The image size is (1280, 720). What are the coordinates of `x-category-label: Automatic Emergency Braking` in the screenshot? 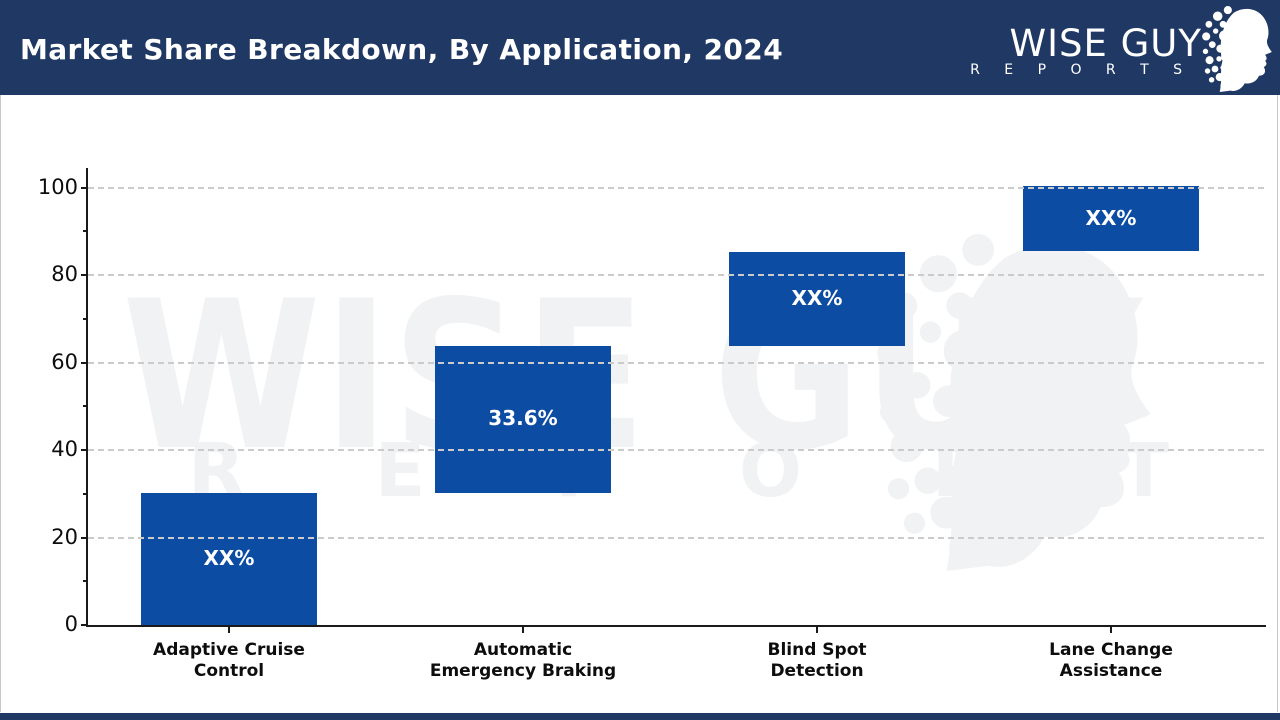 It's located at (523, 661).